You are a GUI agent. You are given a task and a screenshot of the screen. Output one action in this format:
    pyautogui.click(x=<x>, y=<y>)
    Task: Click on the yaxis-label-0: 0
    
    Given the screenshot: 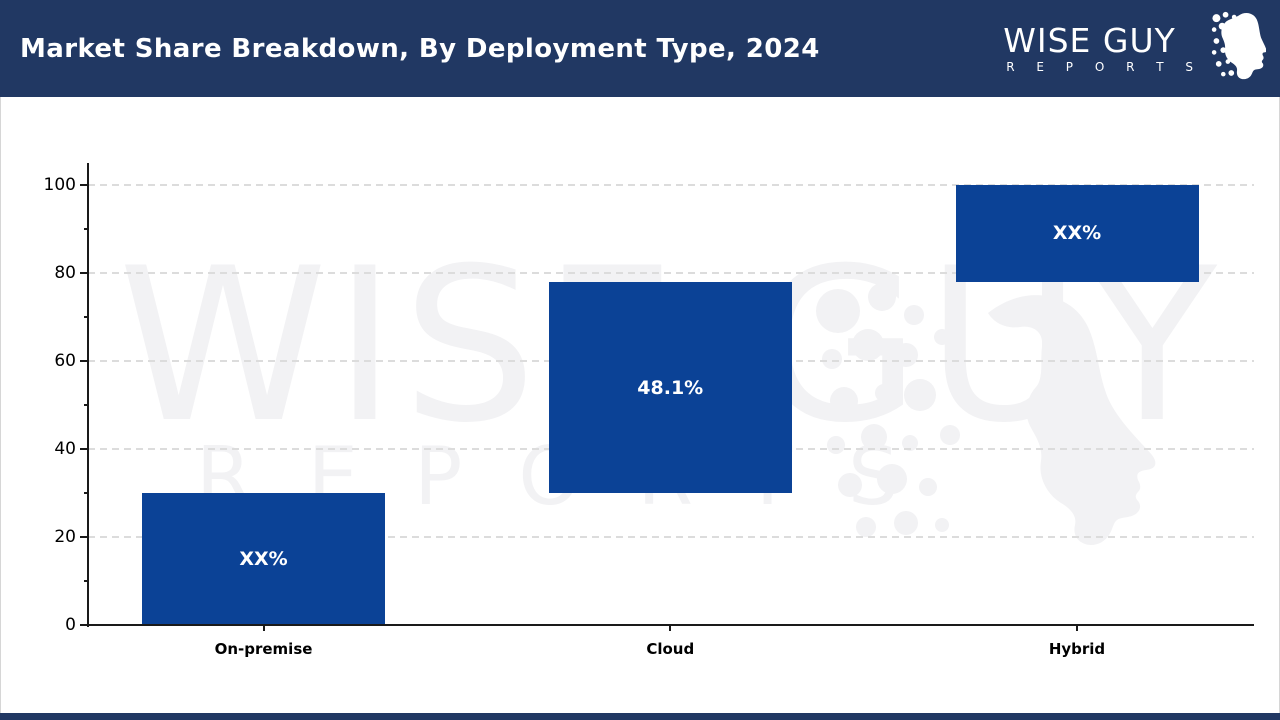 What is the action you would take?
    pyautogui.click(x=70, y=625)
    